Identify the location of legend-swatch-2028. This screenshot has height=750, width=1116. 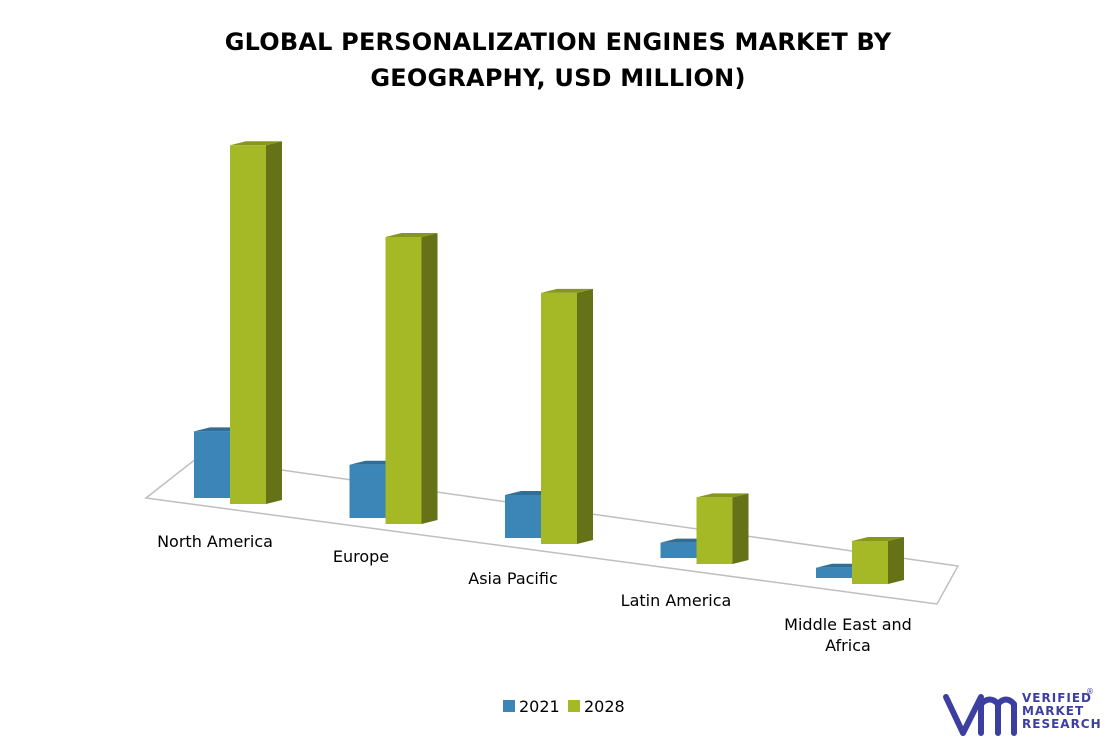
(574, 706).